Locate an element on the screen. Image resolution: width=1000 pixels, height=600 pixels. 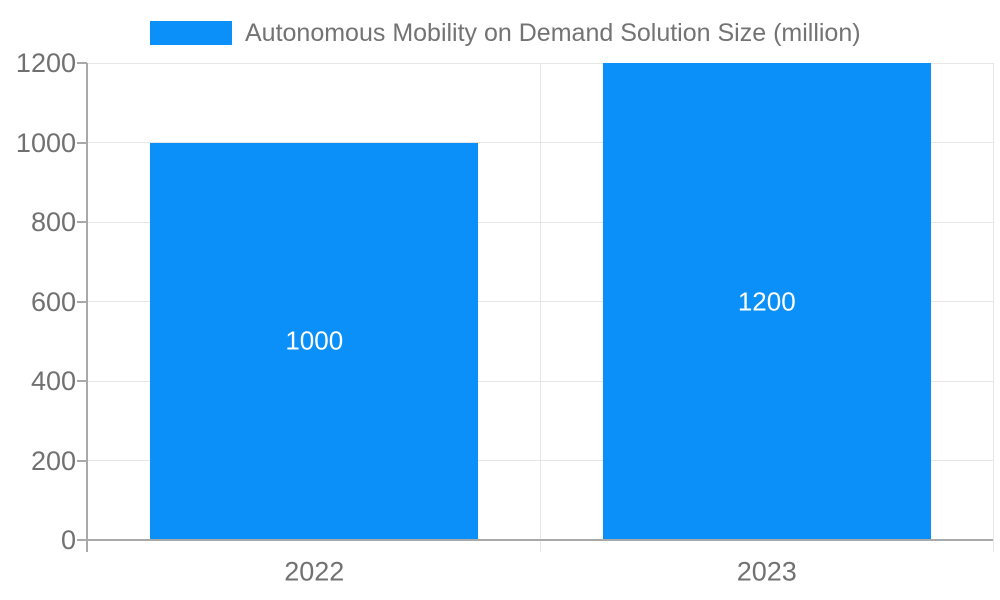
y-axis-tick-label: 600 is located at coordinates (53, 301).